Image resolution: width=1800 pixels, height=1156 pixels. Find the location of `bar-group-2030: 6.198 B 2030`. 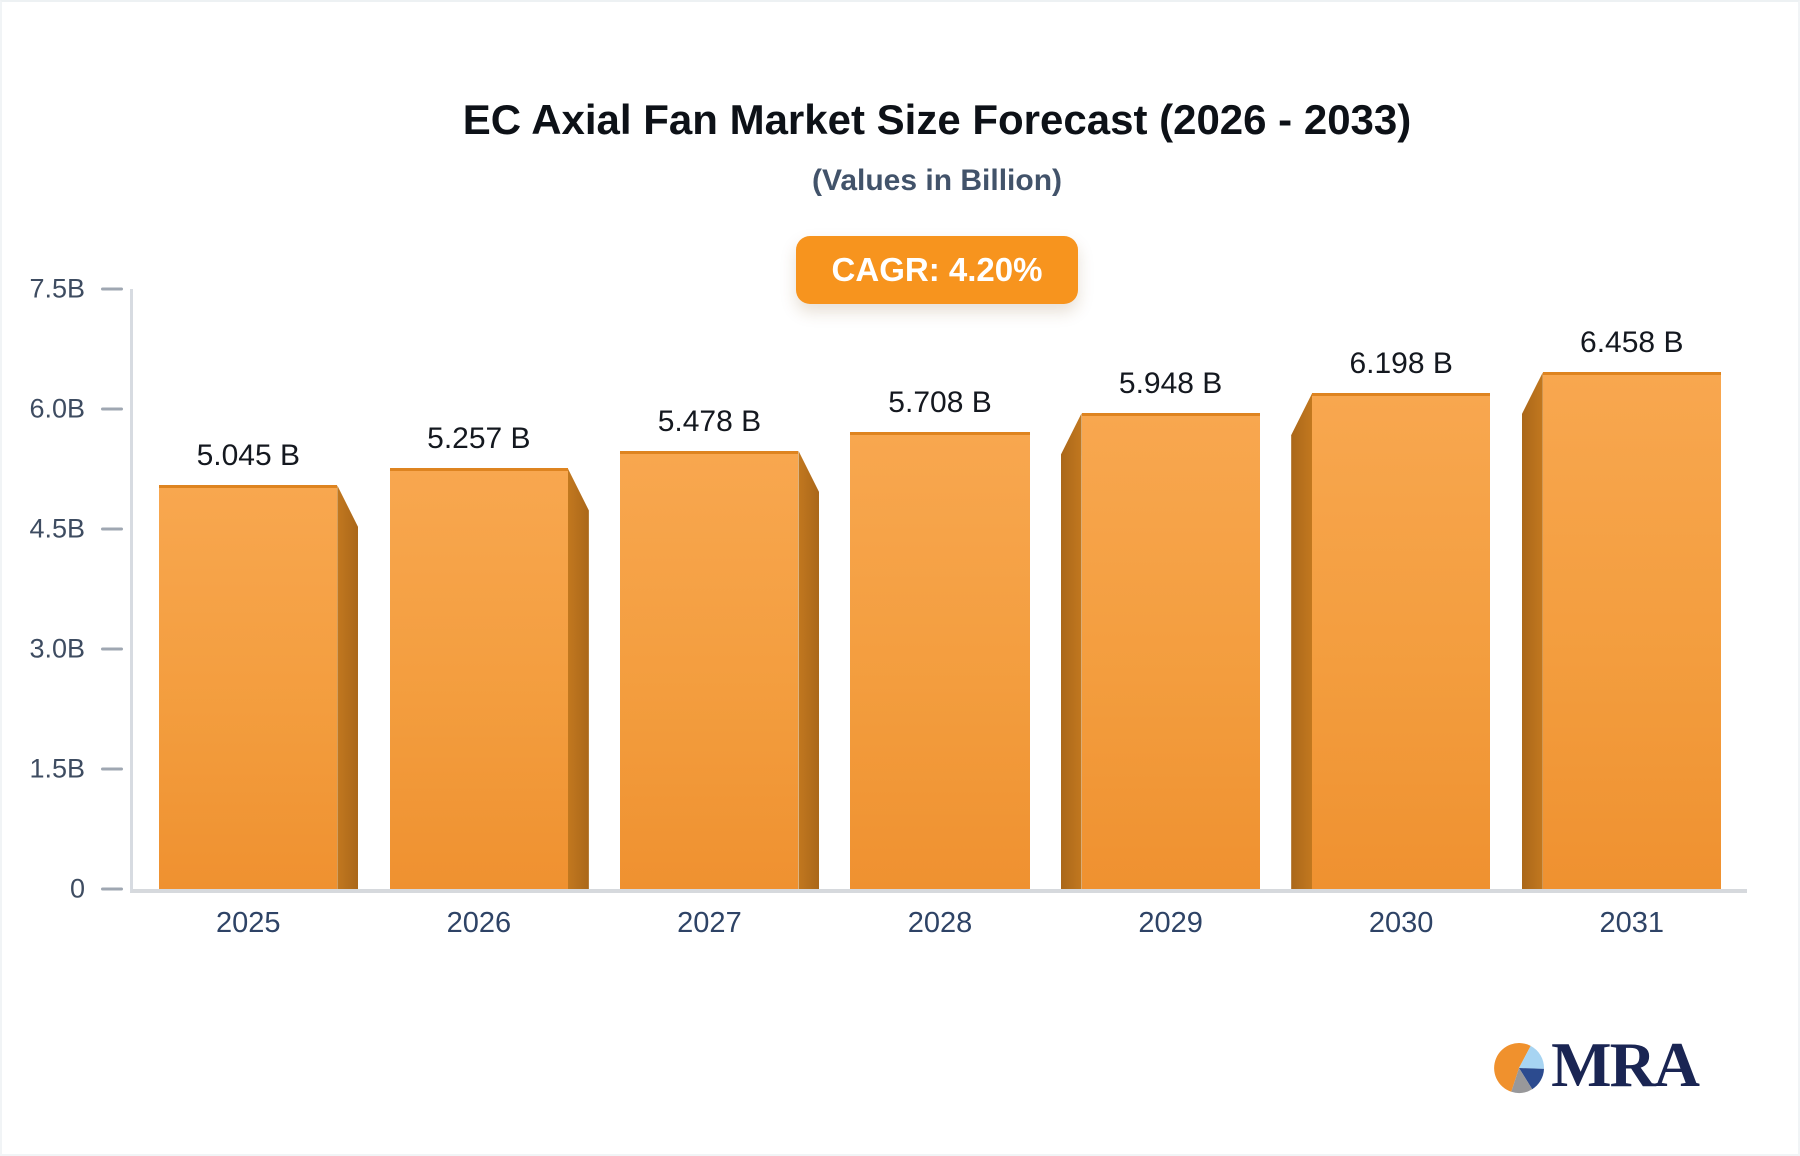

bar-group-2030: 6.198 B 2030 is located at coordinates (1401, 614).